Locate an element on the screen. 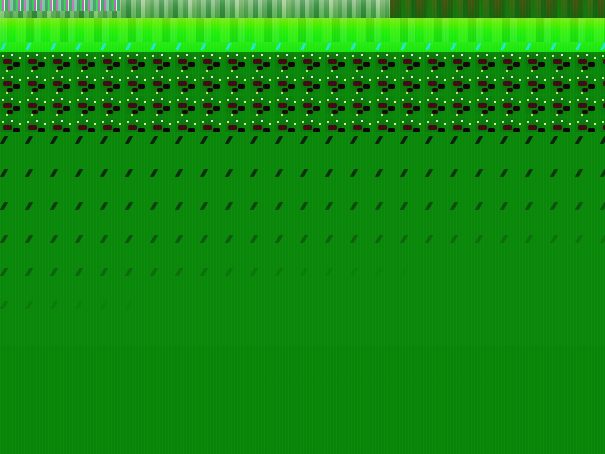 This screenshot has height=454, width=605. cyan-tick is located at coordinates (28, 46).